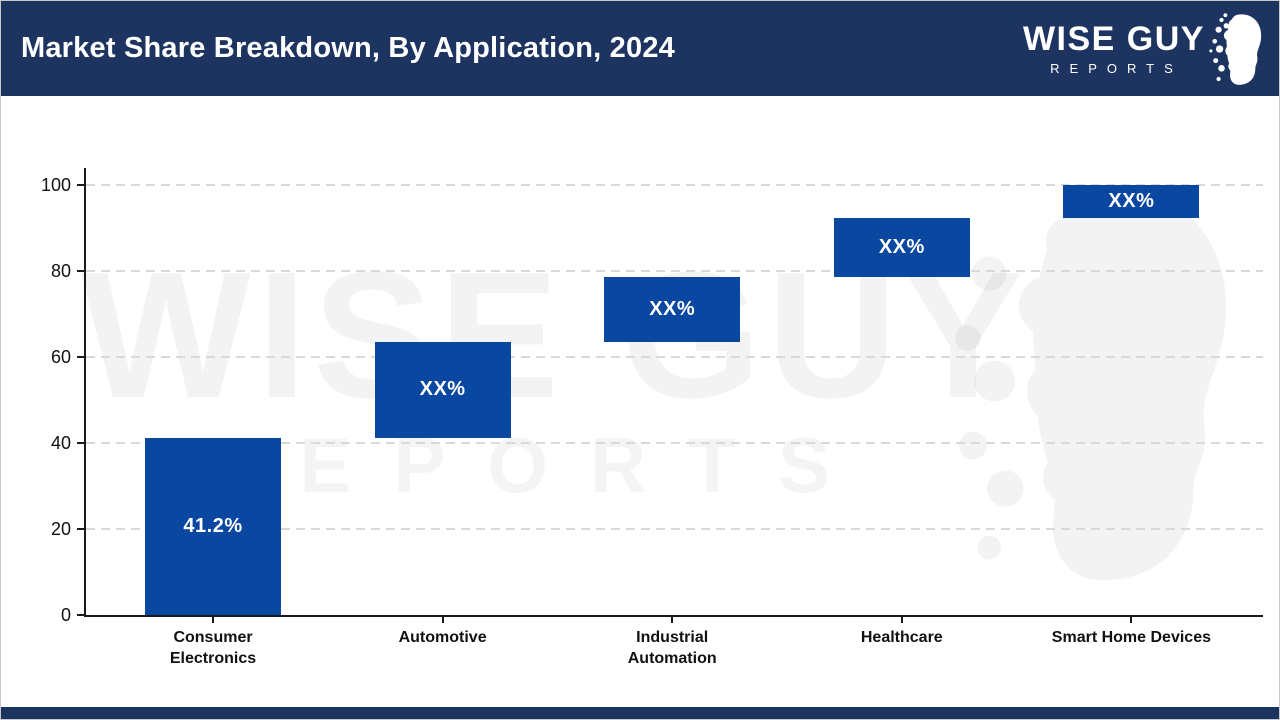  What do you see at coordinates (640, 713) in the screenshot?
I see `footer-band` at bounding box center [640, 713].